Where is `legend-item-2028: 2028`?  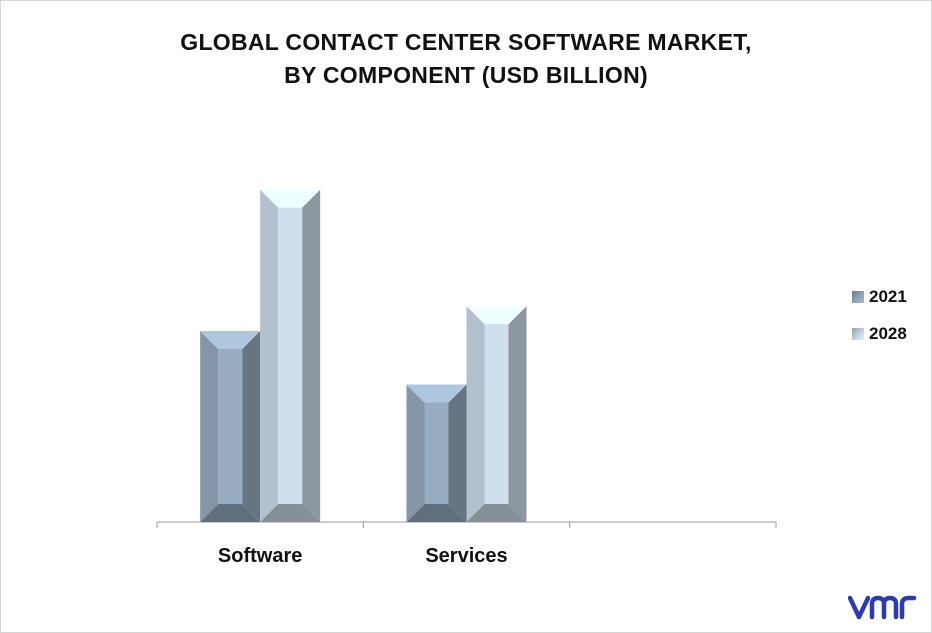 legend-item-2028: 2028 is located at coordinates (879, 334).